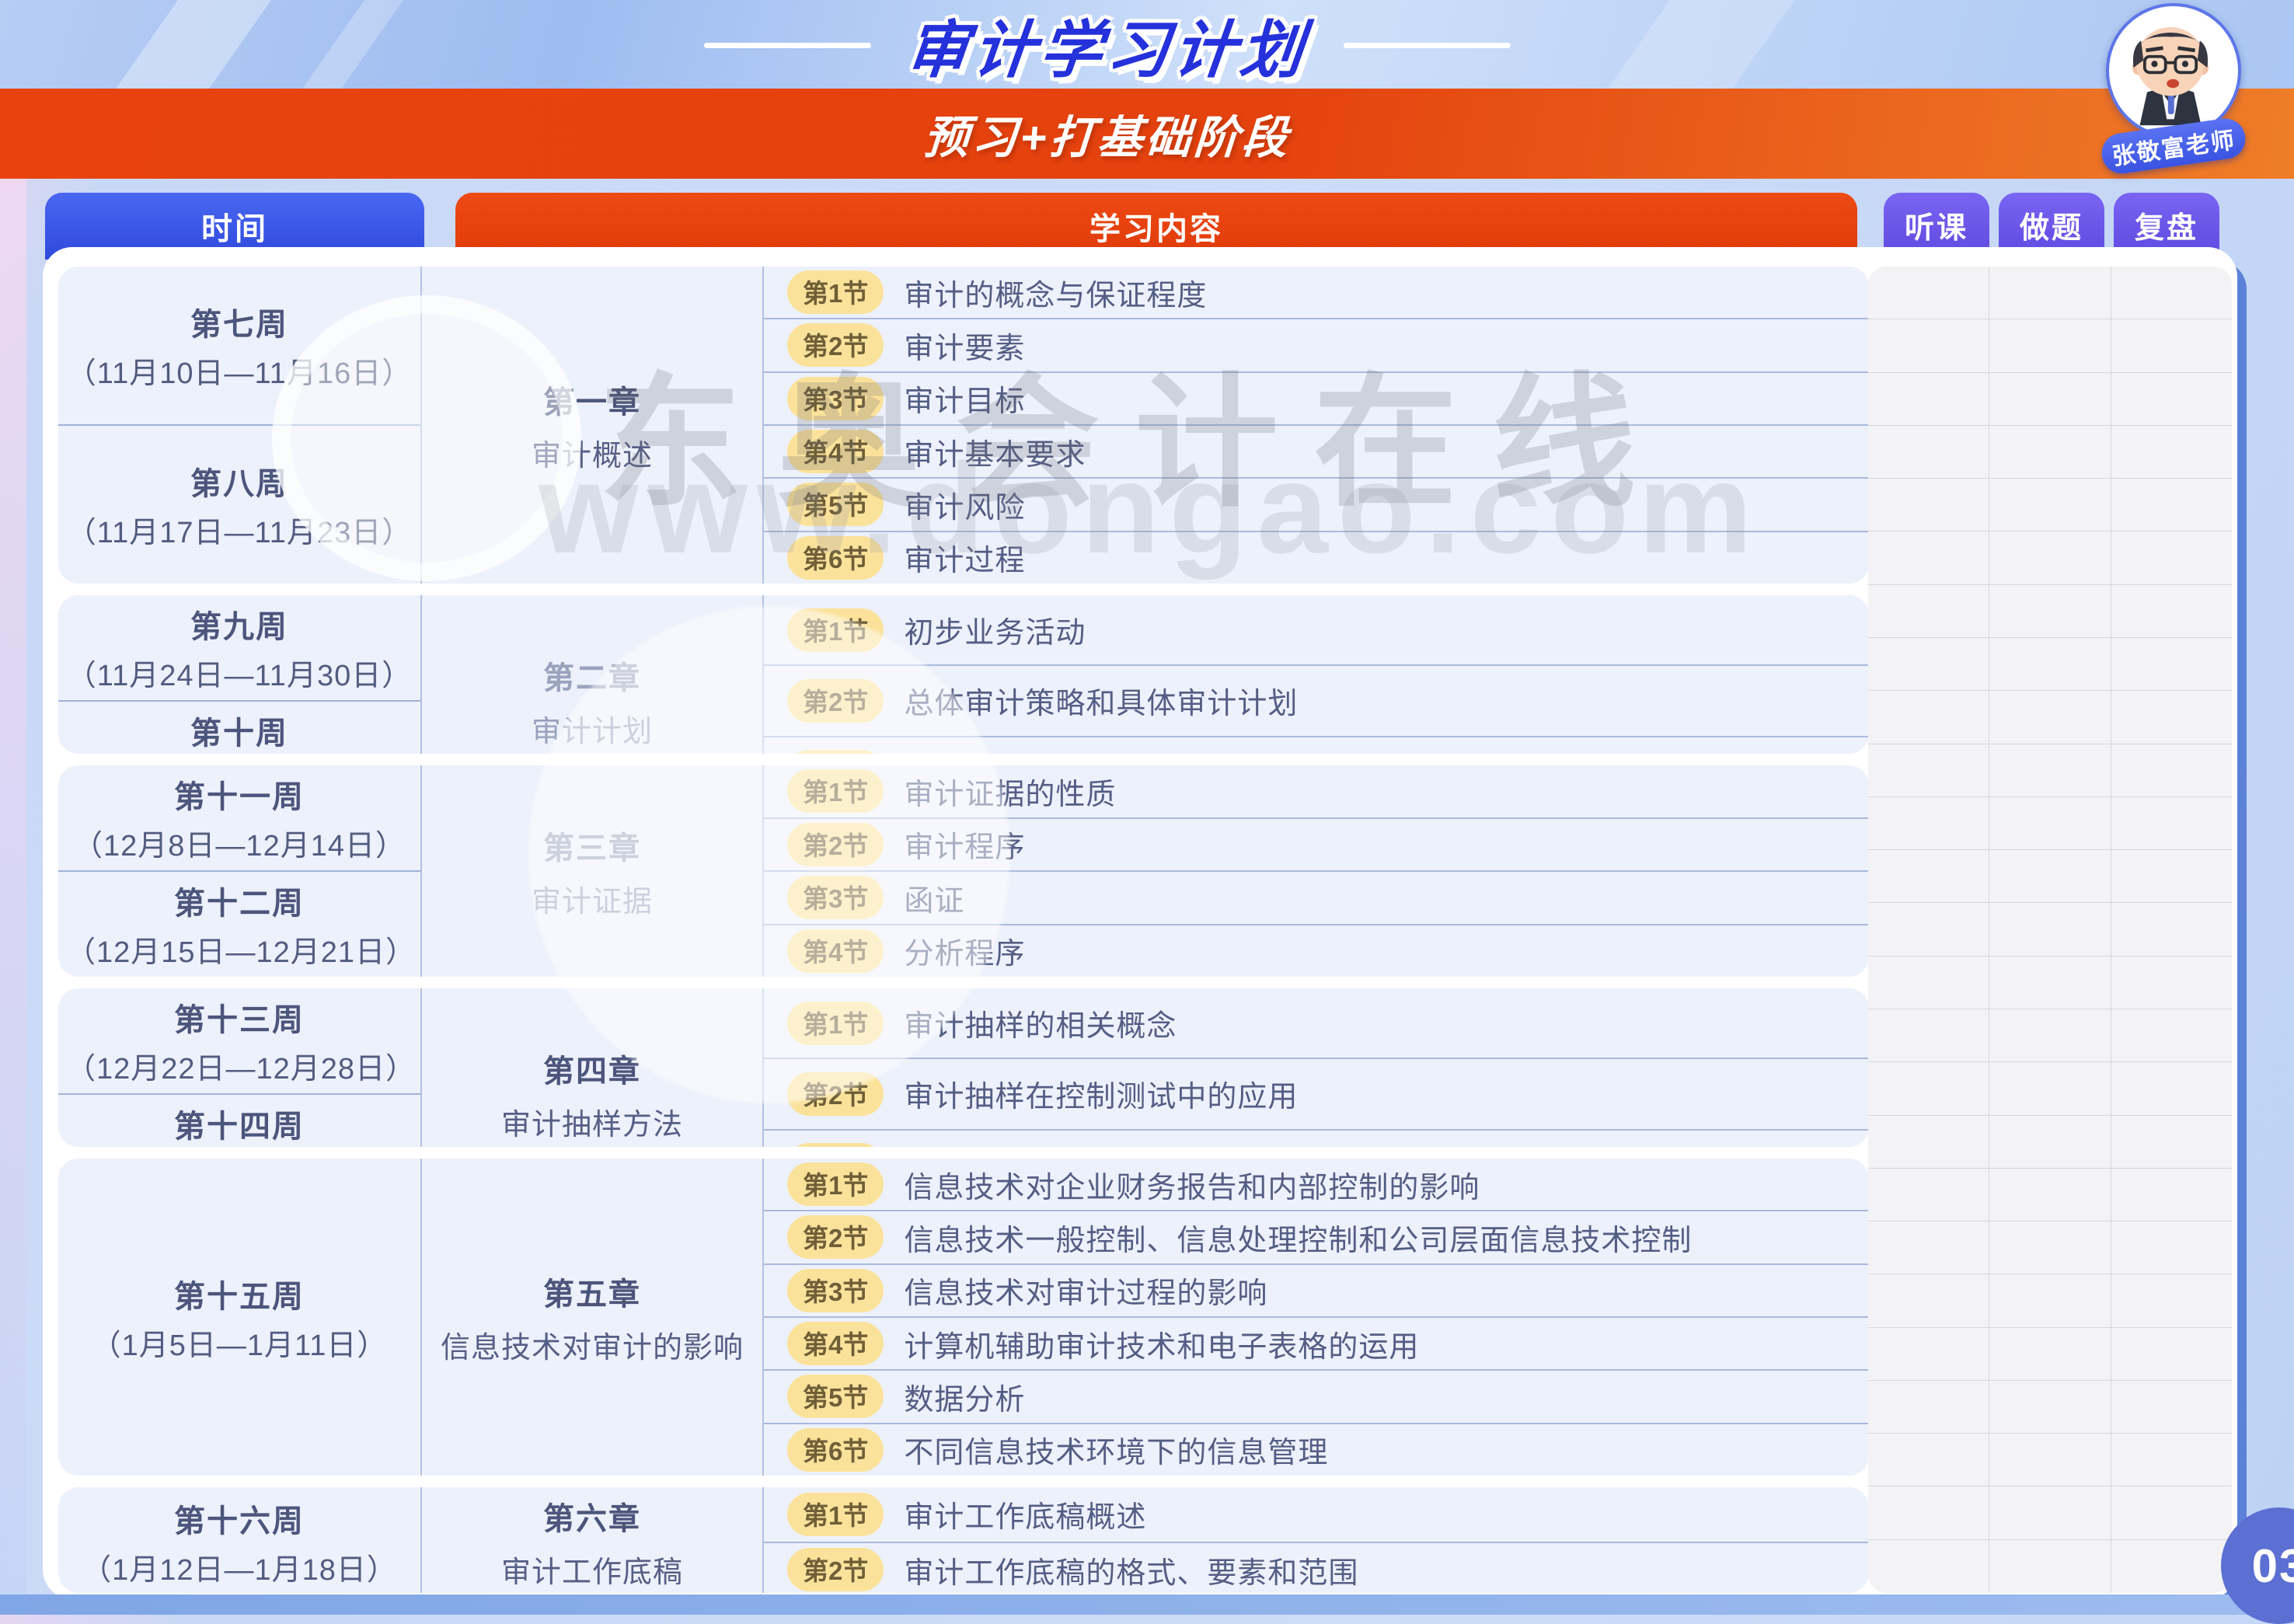 Image resolution: width=2294 pixels, height=1624 pixels. I want to click on section-title: 审计抽样在控制测试中的应用, so click(1102, 1097).